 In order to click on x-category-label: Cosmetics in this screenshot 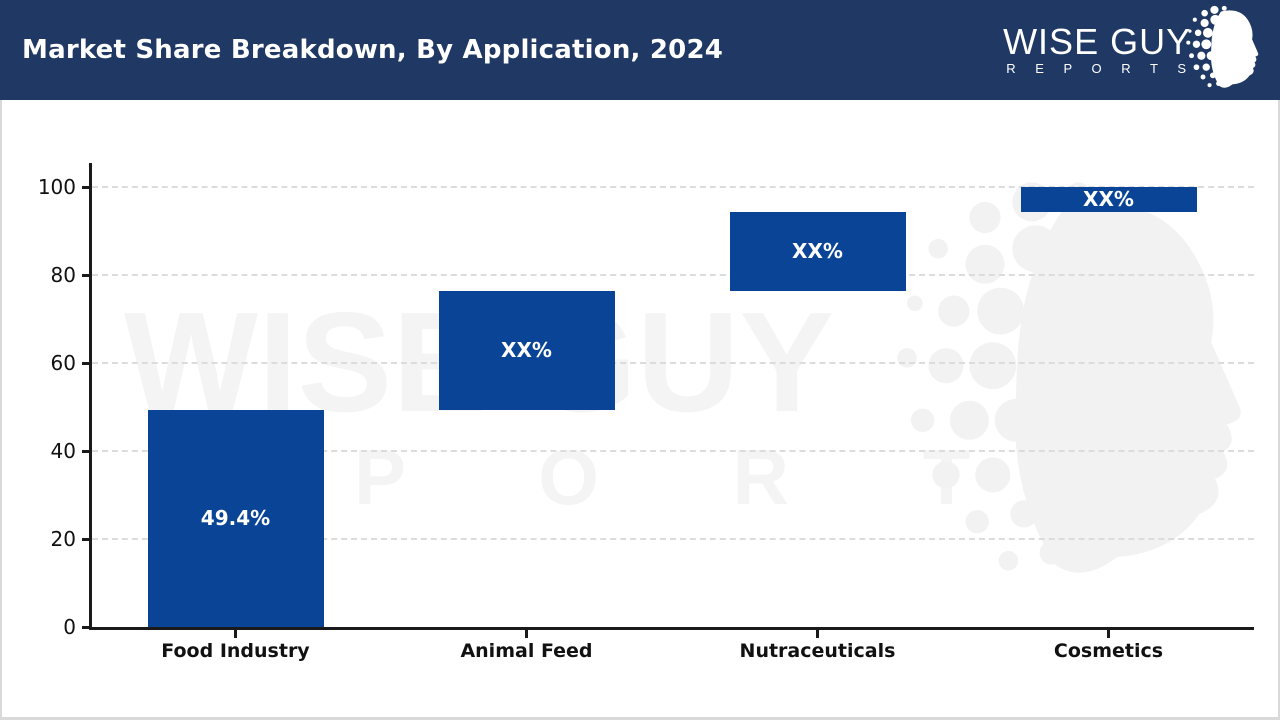, I will do `click(1108, 651)`.